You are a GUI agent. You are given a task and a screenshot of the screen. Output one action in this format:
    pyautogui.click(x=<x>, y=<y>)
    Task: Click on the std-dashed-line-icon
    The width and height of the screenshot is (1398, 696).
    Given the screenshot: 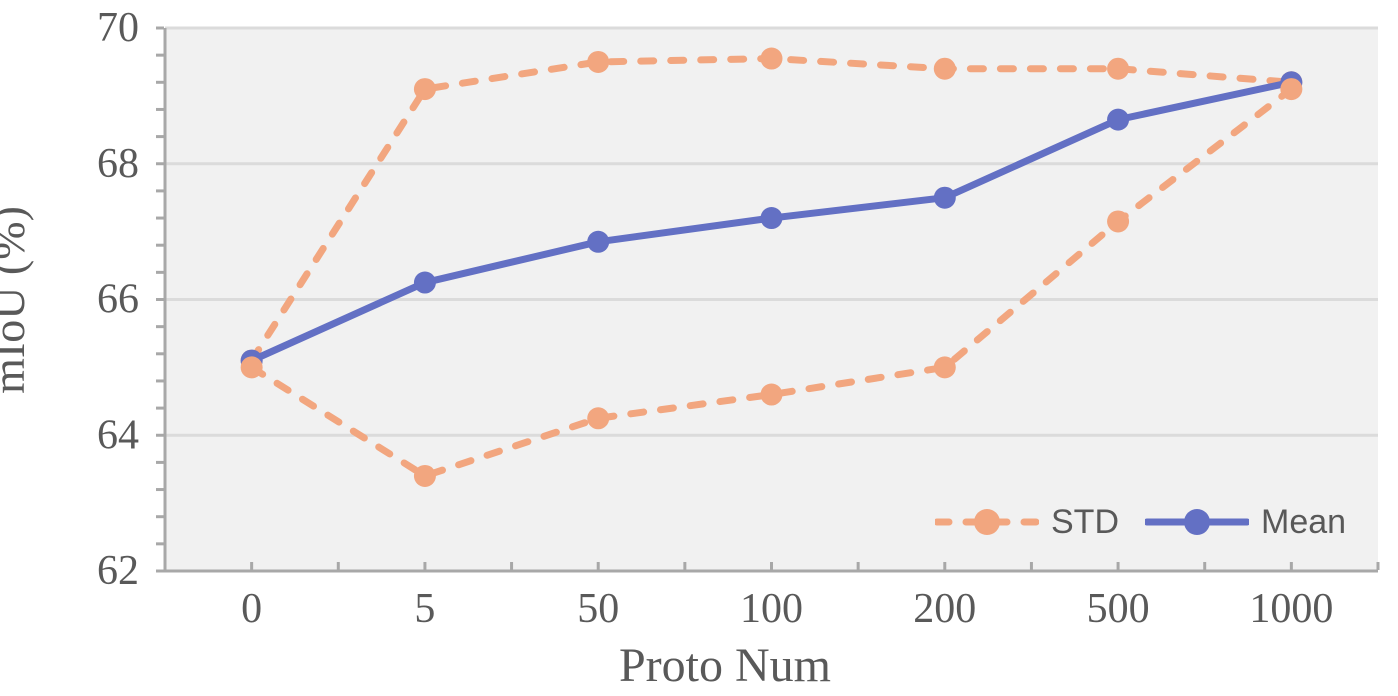 What is the action you would take?
    pyautogui.click(x=987, y=522)
    